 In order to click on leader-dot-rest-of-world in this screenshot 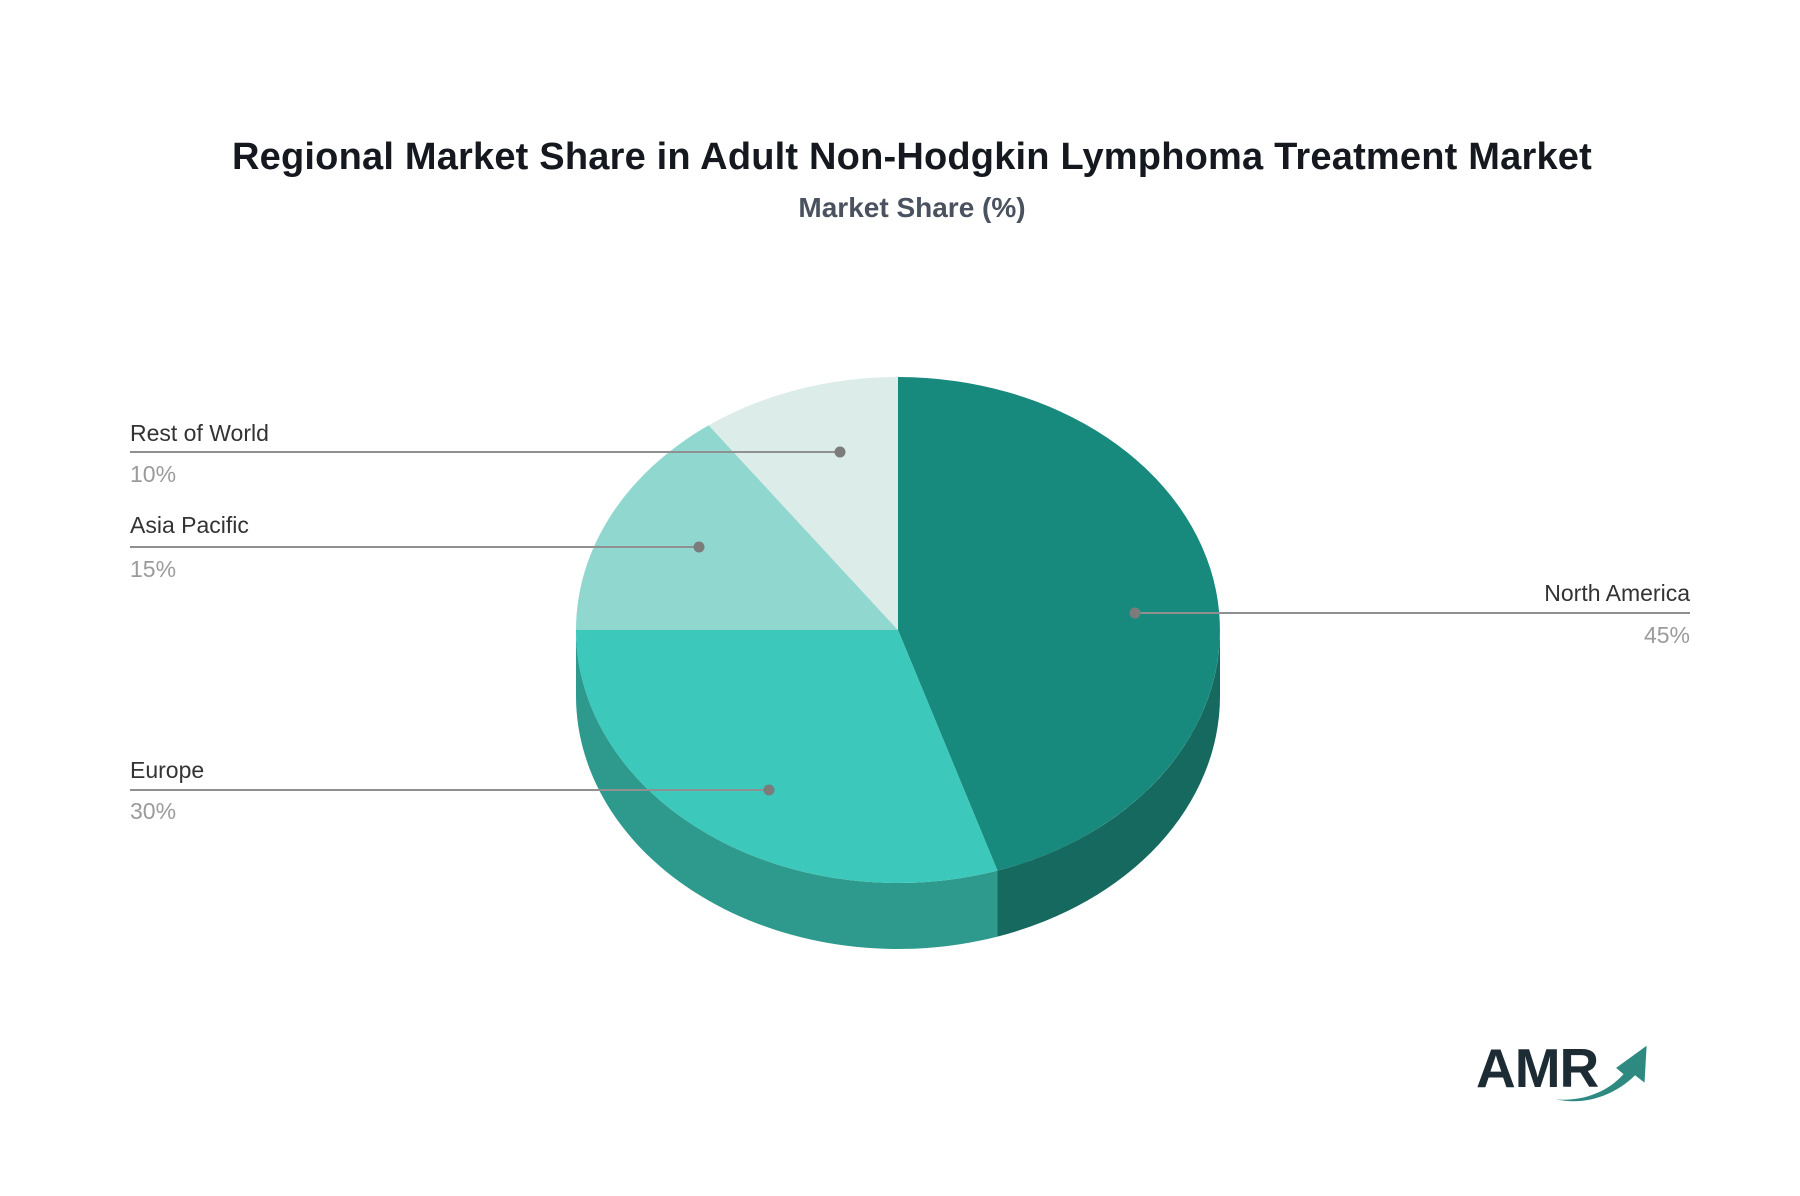, I will do `click(840, 452)`.